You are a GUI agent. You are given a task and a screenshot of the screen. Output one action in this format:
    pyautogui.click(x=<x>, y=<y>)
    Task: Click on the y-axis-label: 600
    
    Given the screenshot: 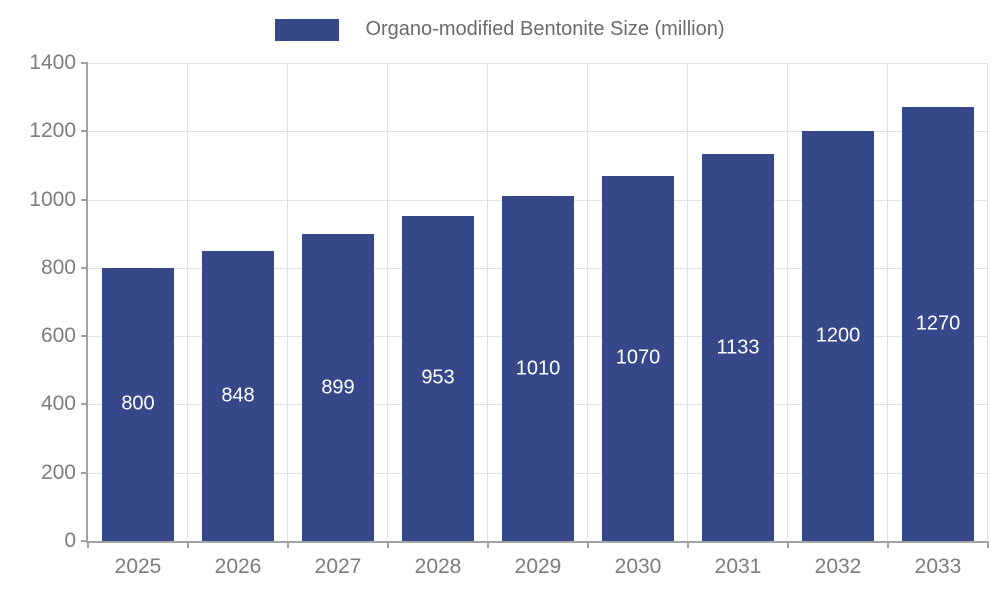 What is the action you would take?
    pyautogui.click(x=58, y=336)
    